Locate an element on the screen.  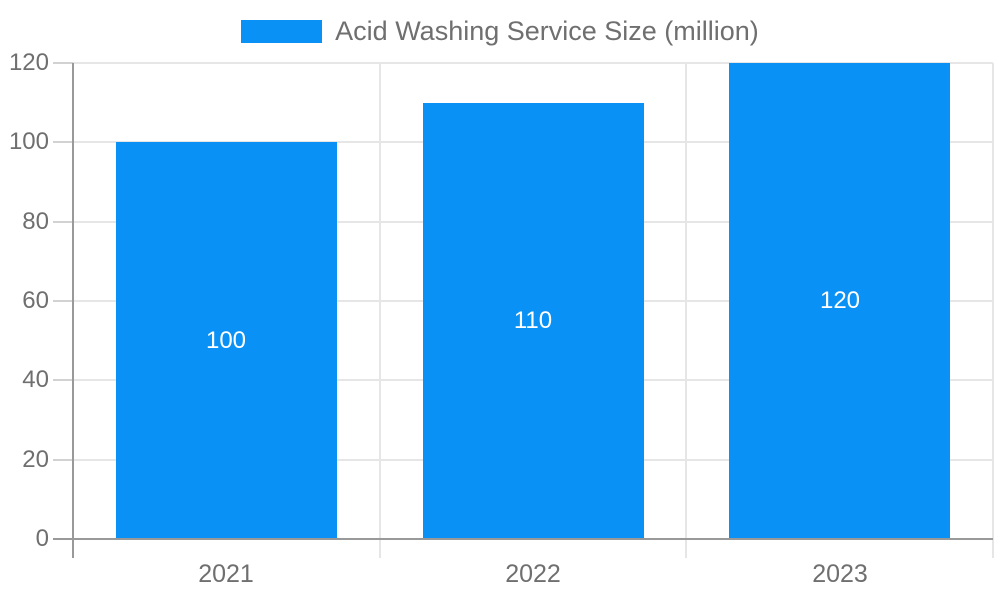
legend-label: Acid Washing Service Size (million) is located at coordinates (547, 30).